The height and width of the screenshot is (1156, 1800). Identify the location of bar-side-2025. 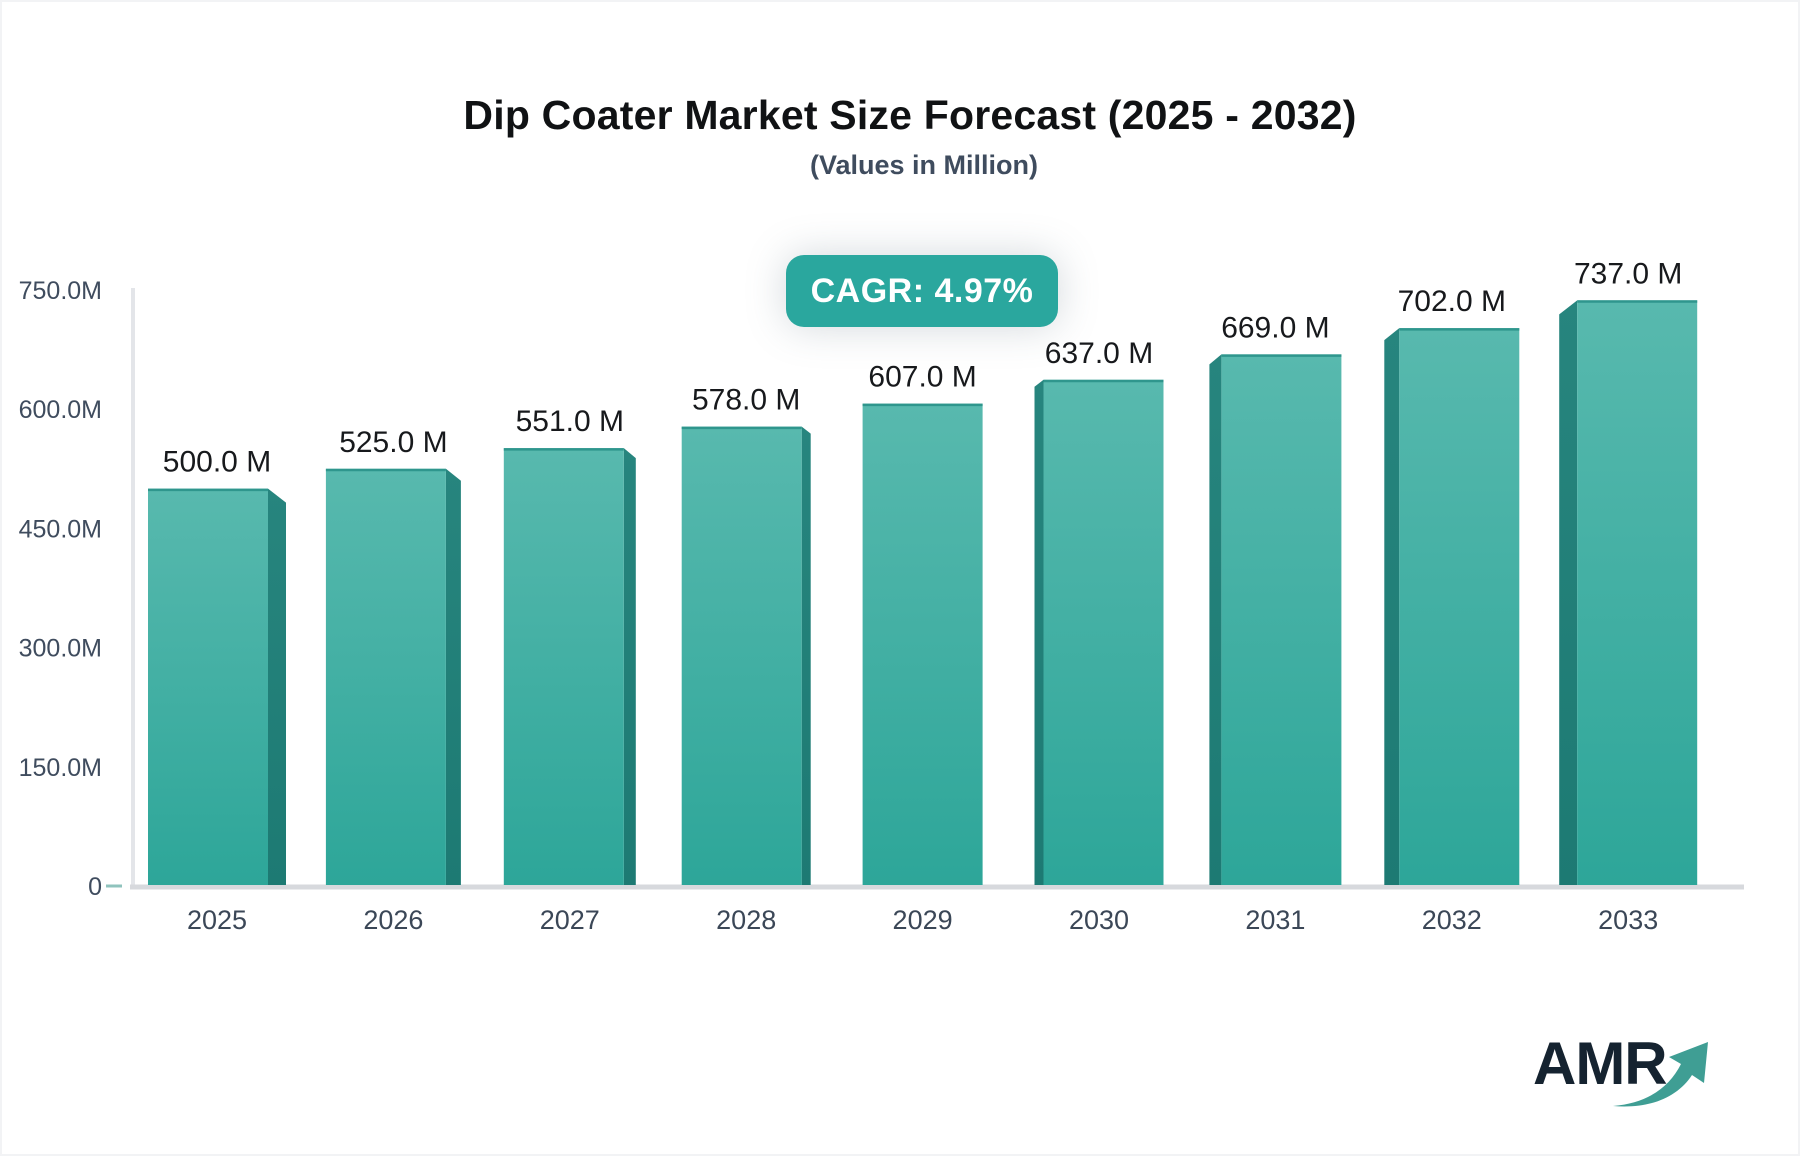
(277, 686).